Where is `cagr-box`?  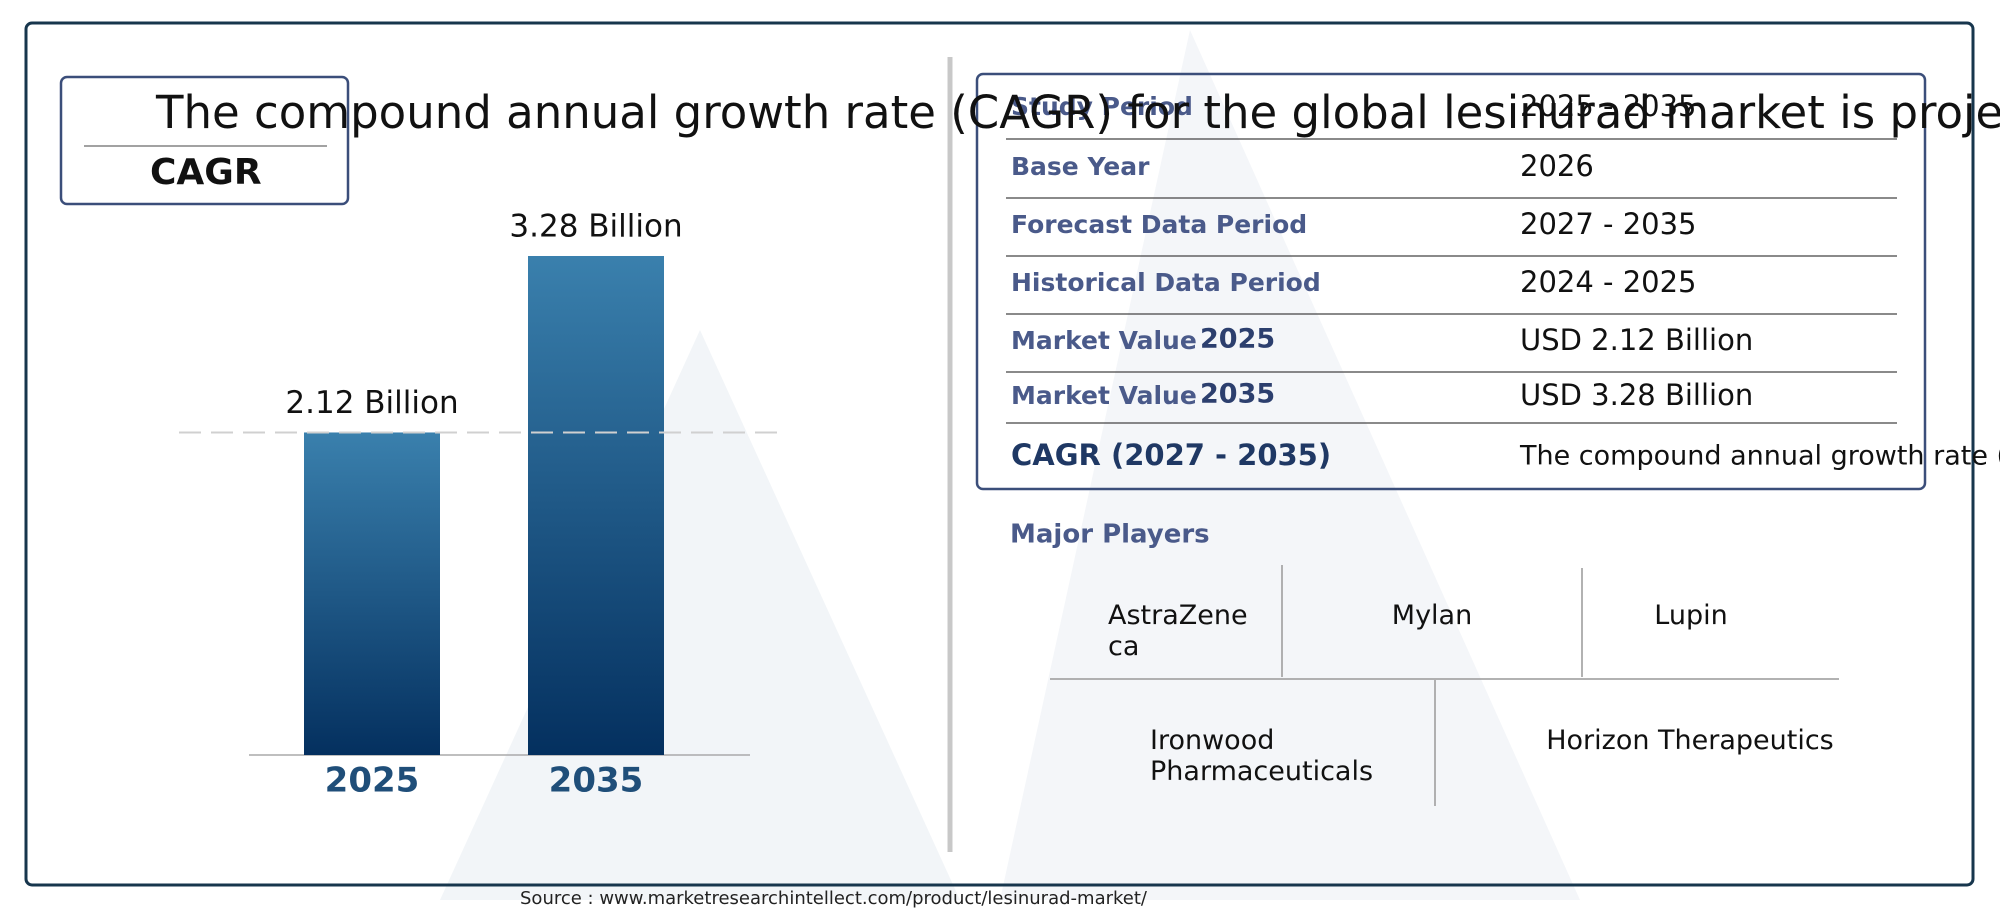 cagr-box is located at coordinates (204, 140).